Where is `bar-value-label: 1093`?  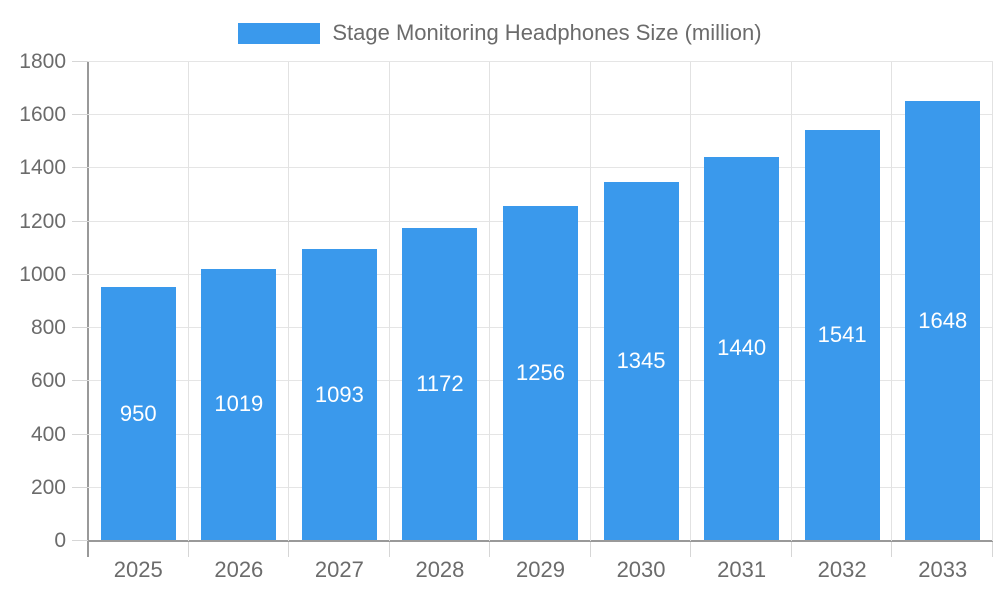
bar-value-label: 1093 is located at coordinates (339, 394).